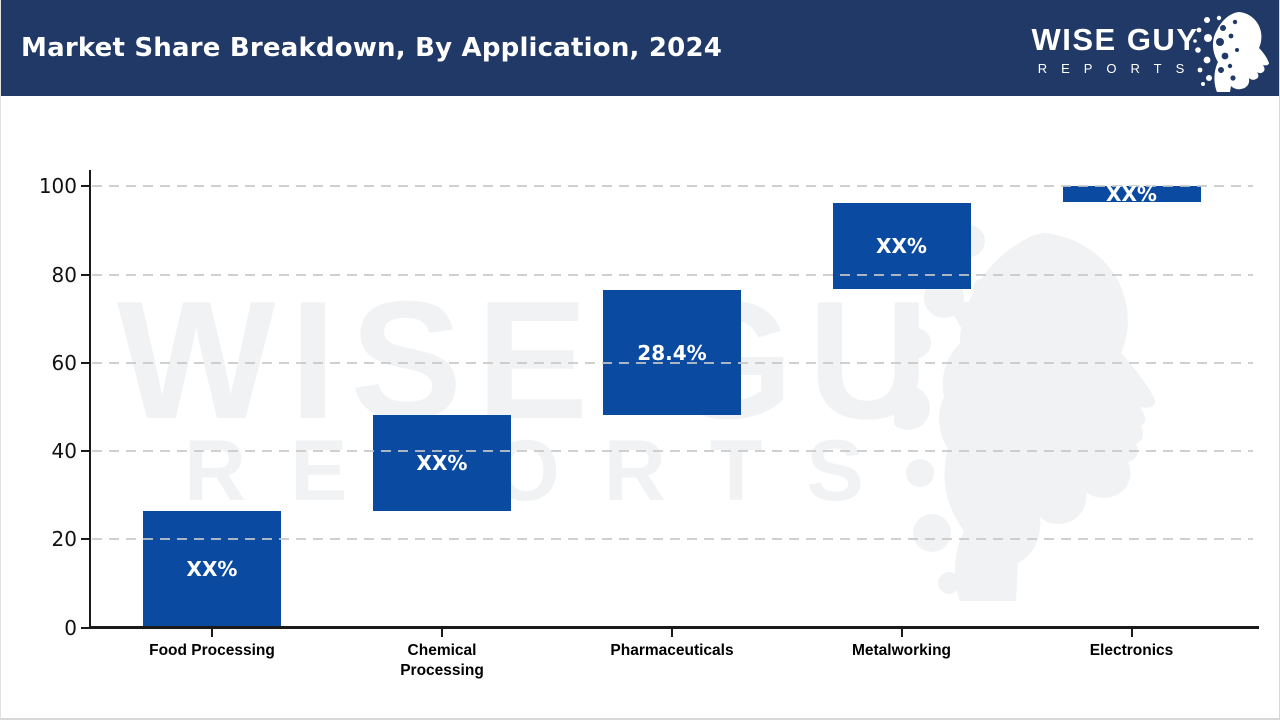 Image resolution: width=1280 pixels, height=720 pixels. I want to click on bar-value-label-2: XX%, so click(442, 463).